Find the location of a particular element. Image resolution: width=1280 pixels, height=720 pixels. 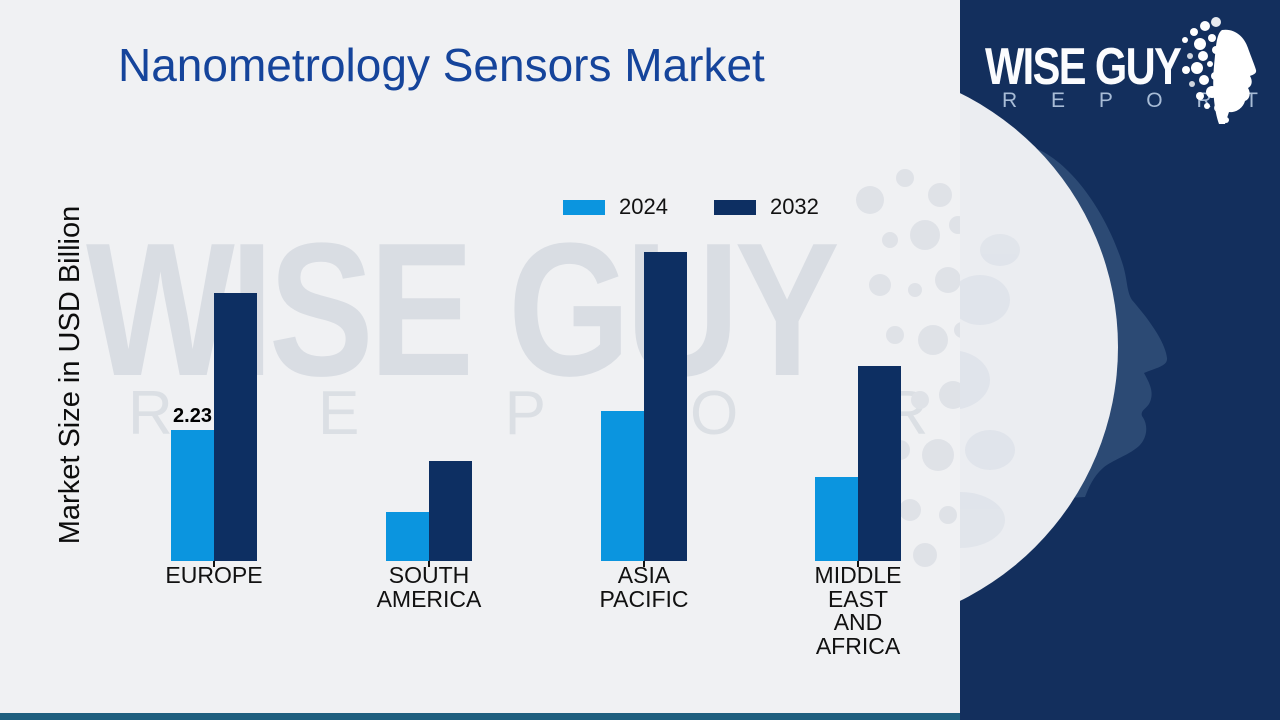

bar-2024-europe is located at coordinates (192, 495).